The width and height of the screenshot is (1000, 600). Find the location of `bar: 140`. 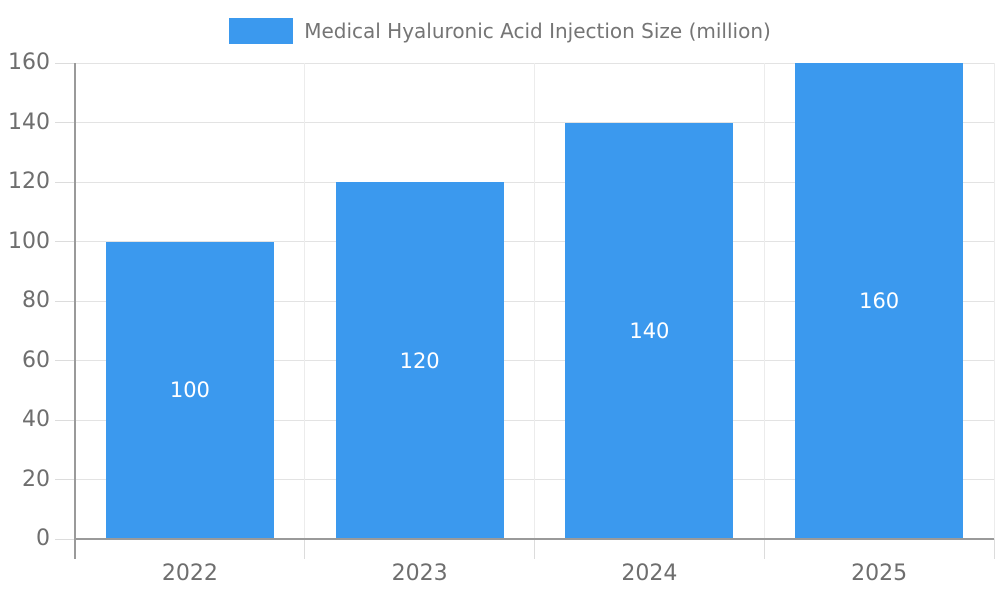

bar: 140 is located at coordinates (649, 330).